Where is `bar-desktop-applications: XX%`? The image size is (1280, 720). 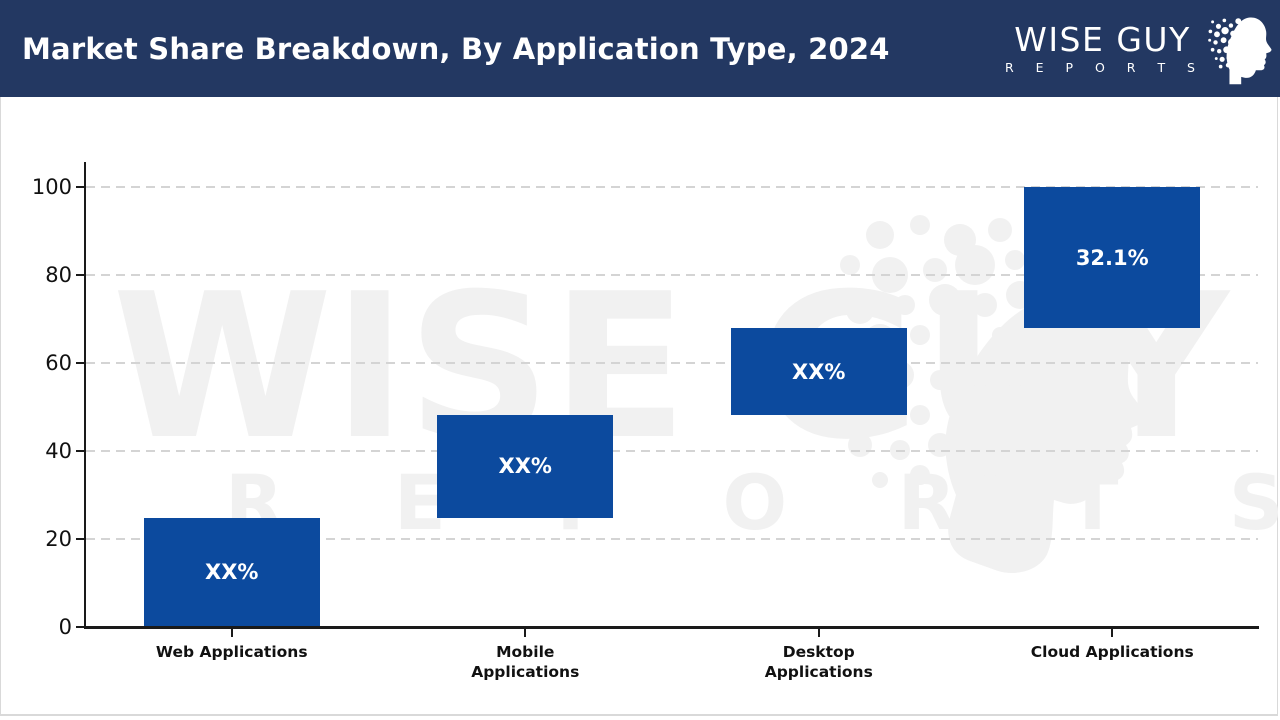 bar-desktop-applications: XX% is located at coordinates (818, 371).